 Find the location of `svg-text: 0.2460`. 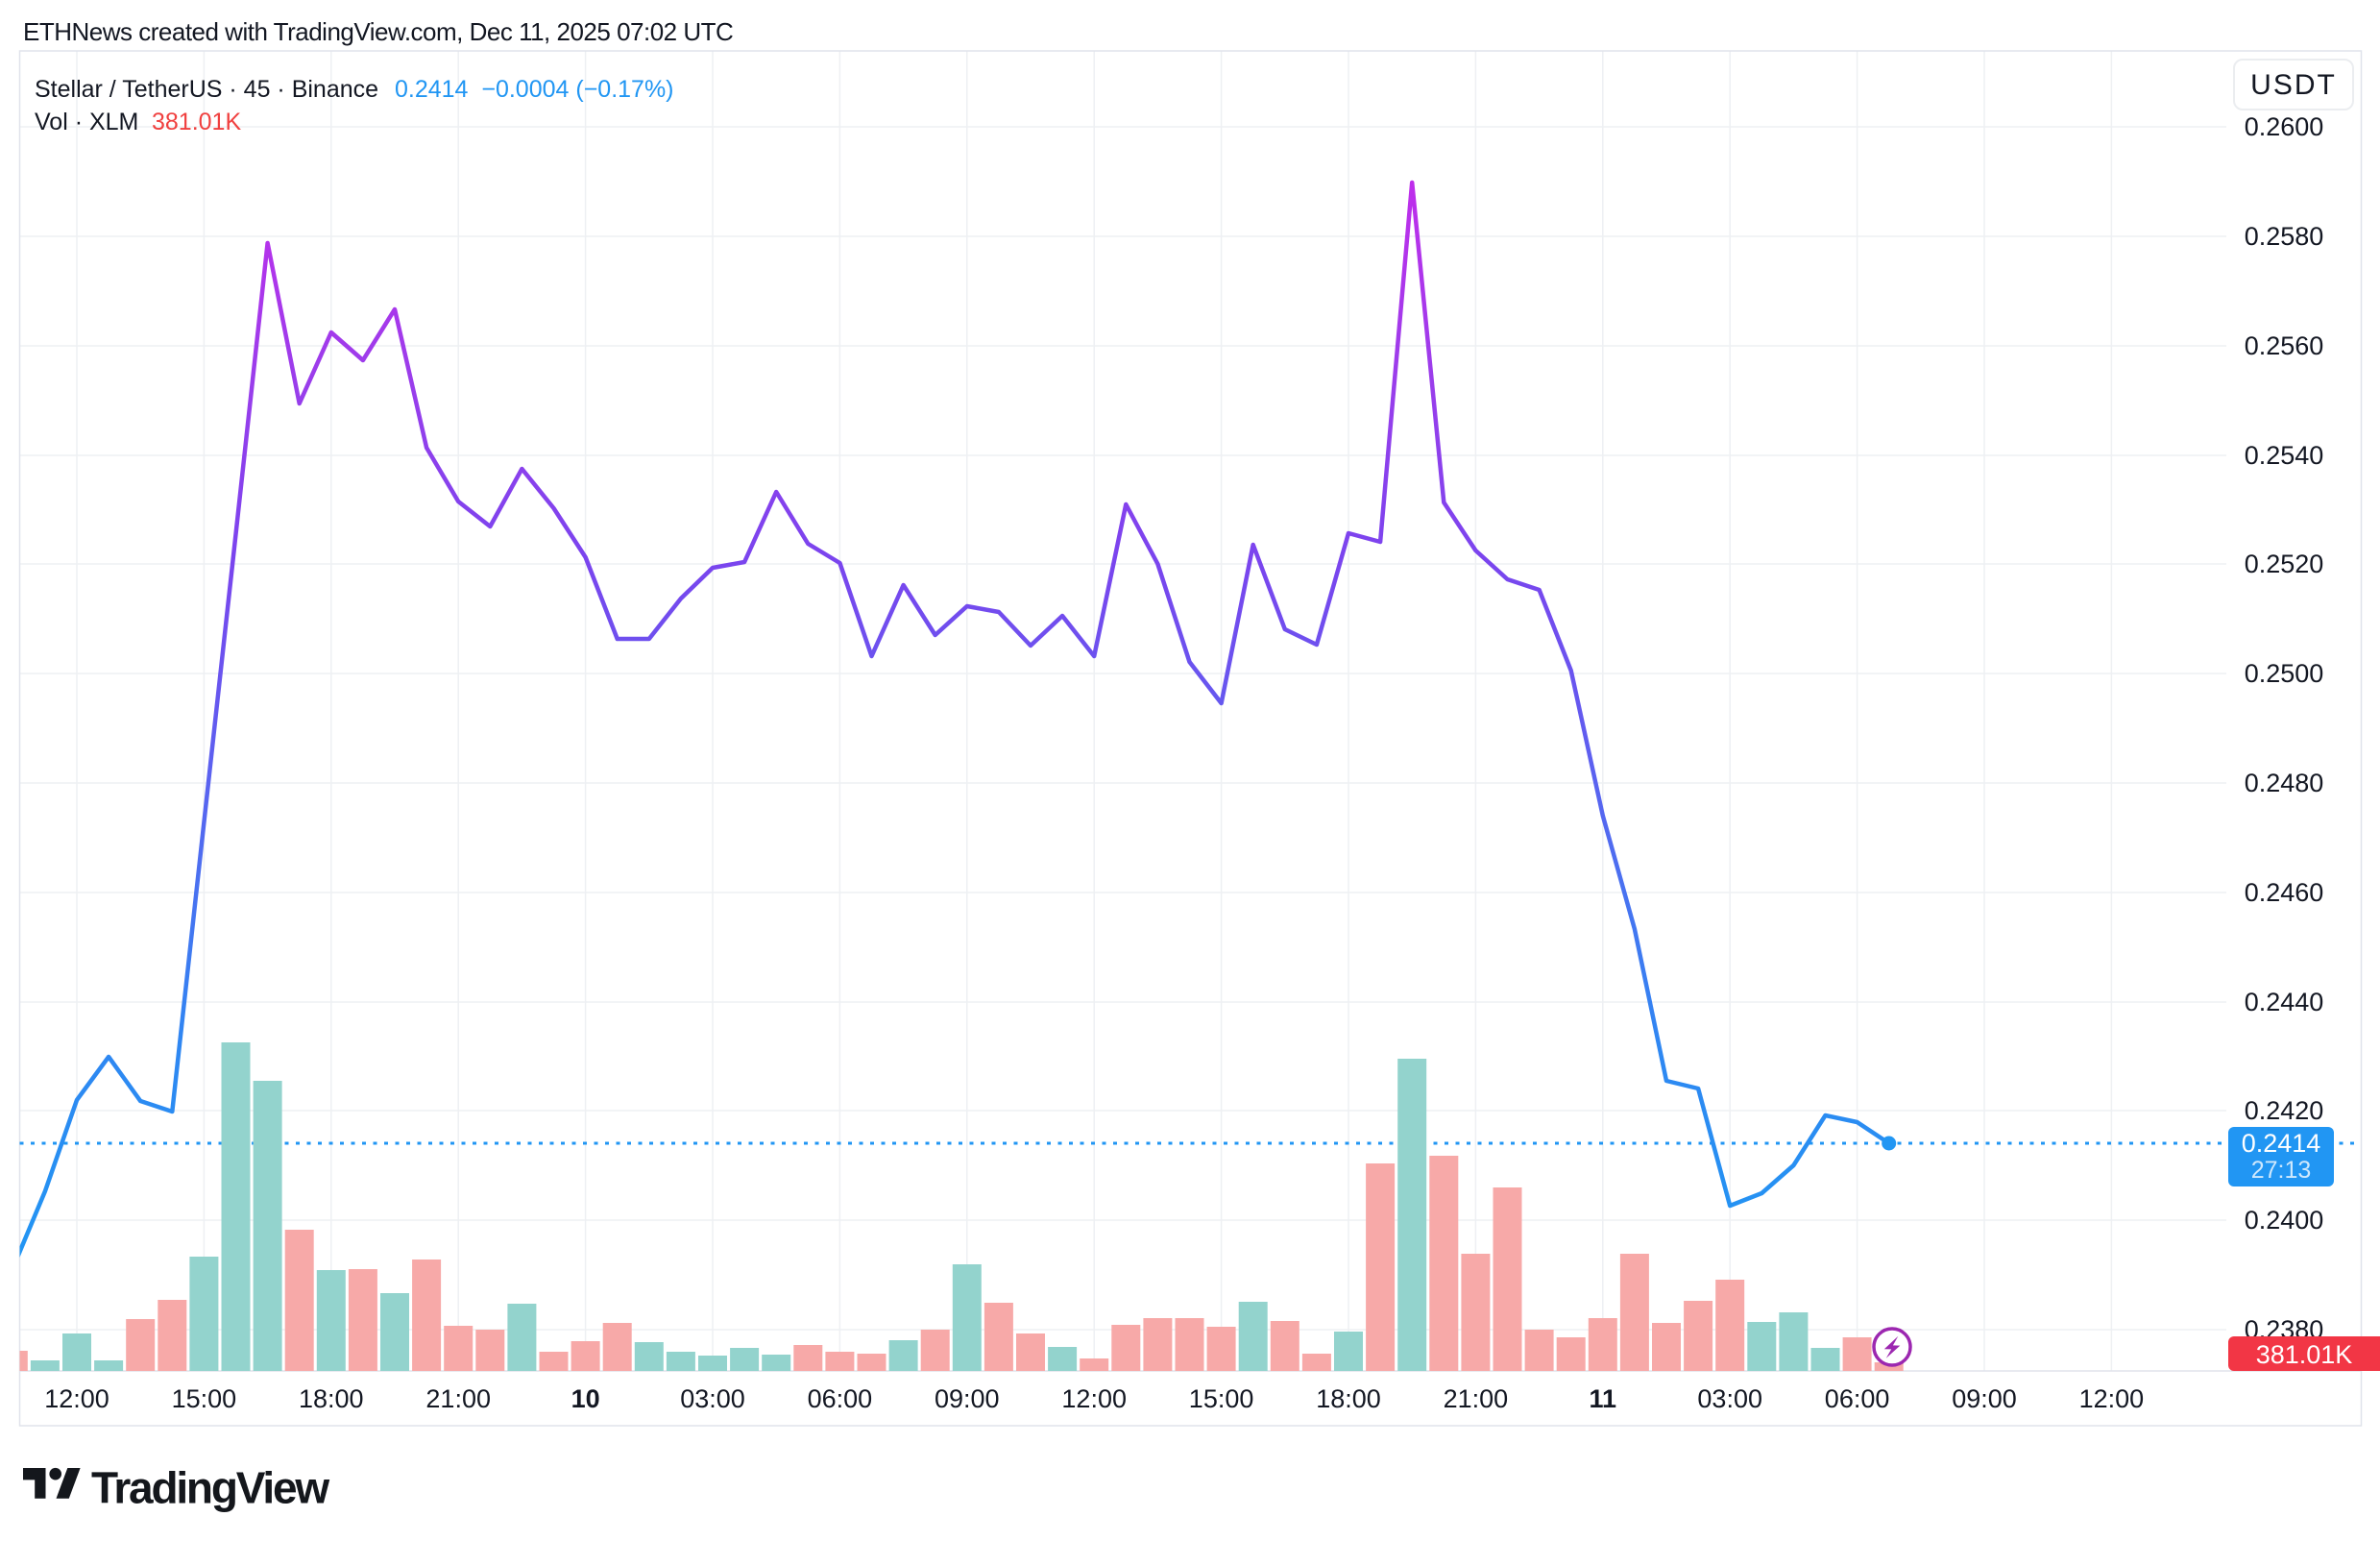

svg-text: 0.2460 is located at coordinates (2285, 893).